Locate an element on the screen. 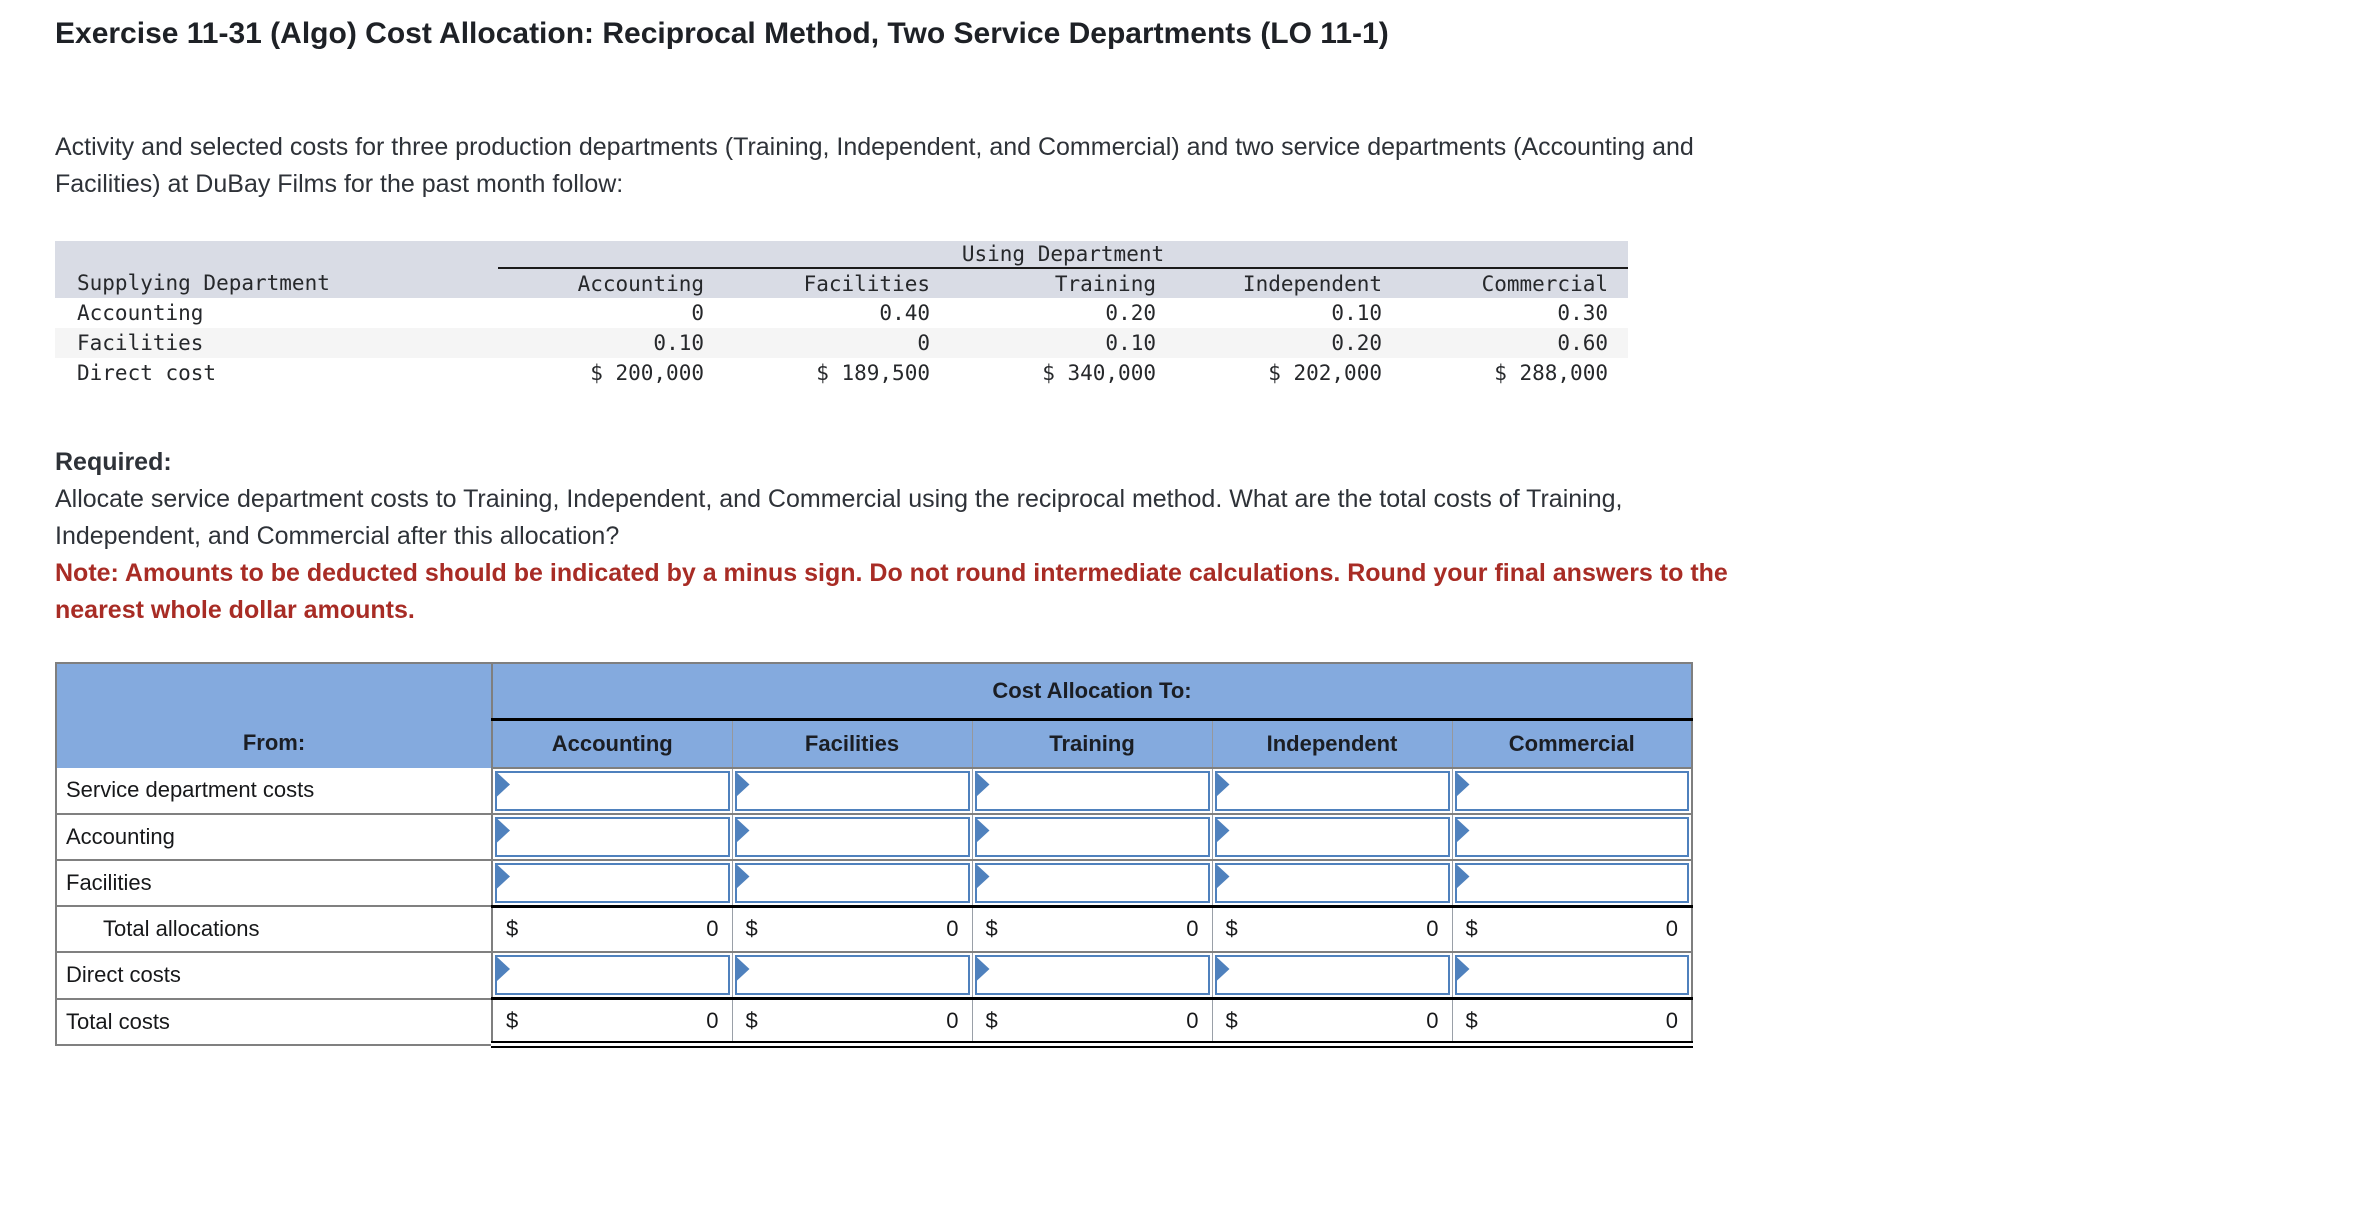 This screenshot has height=1212, width=2355. source-corner-cell is located at coordinates (276, 254).